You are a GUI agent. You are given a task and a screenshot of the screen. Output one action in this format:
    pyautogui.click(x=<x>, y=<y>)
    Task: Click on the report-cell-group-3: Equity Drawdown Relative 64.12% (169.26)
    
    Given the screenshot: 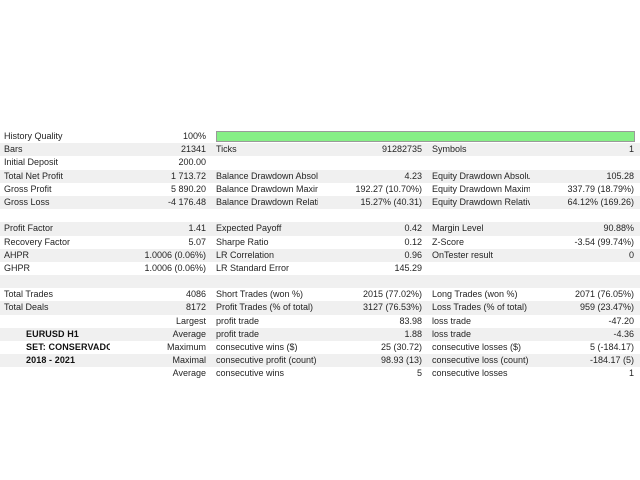 What is the action you would take?
    pyautogui.click(x=534, y=202)
    